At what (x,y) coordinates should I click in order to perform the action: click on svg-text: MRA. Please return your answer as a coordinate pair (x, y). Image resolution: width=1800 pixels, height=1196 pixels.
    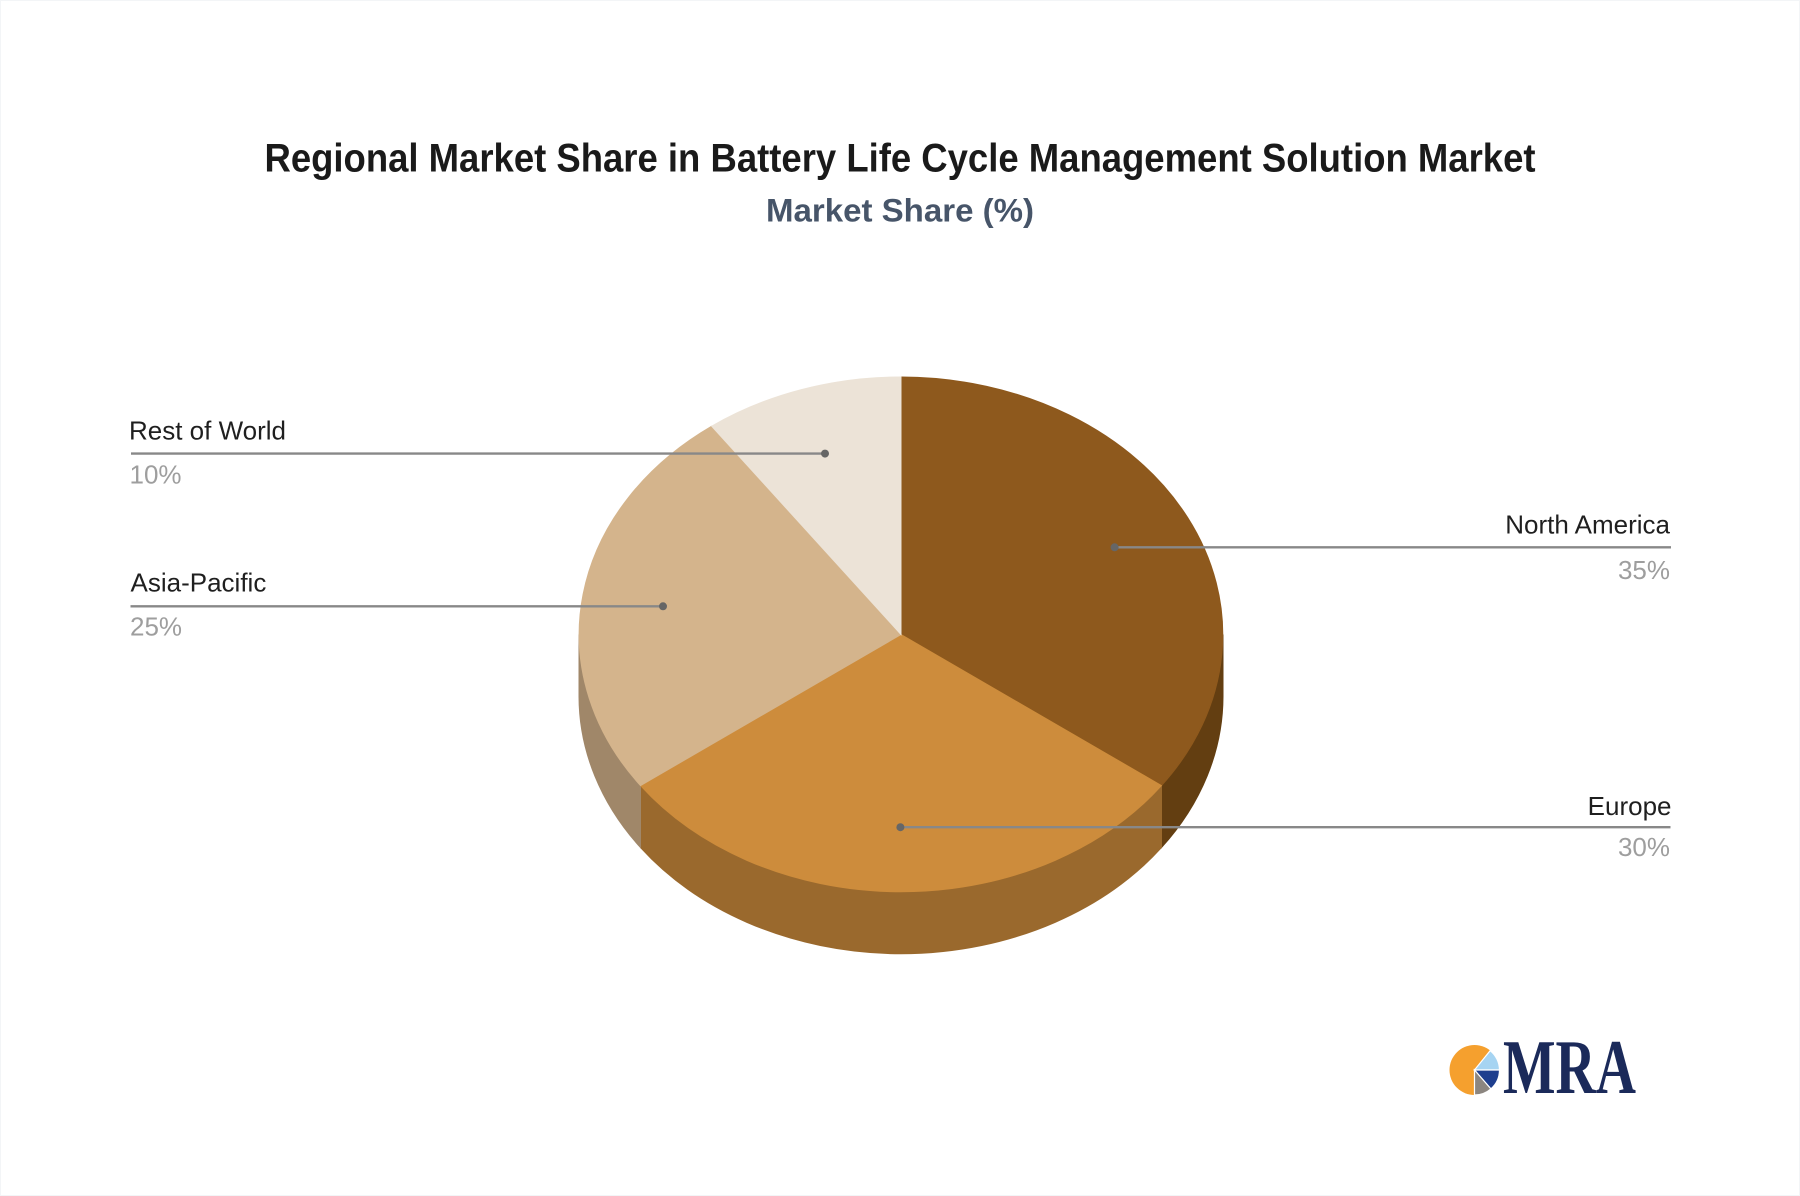
    Looking at the image, I should click on (1569, 1067).